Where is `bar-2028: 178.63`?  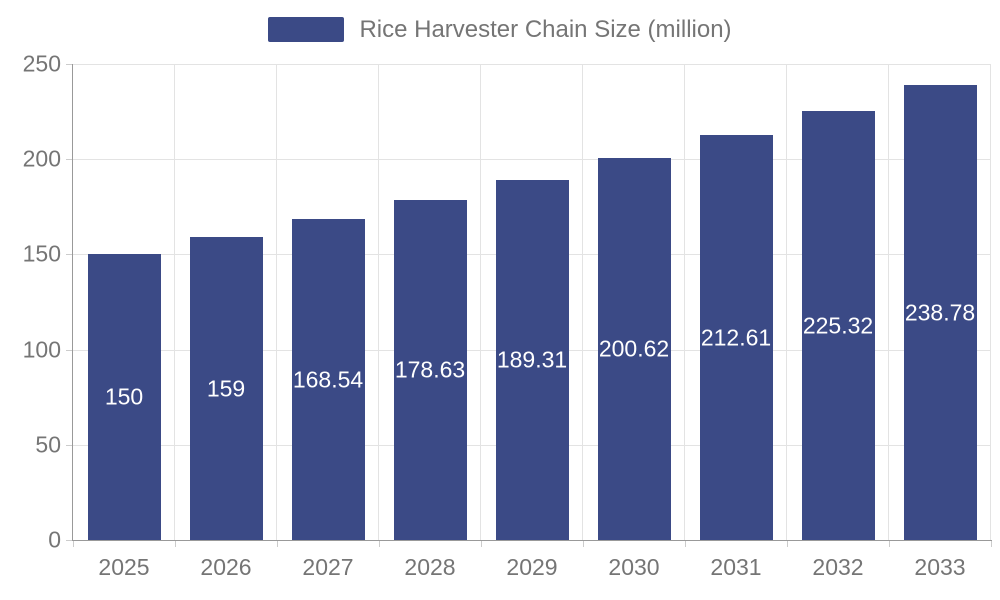 bar-2028: 178.63 is located at coordinates (430, 369).